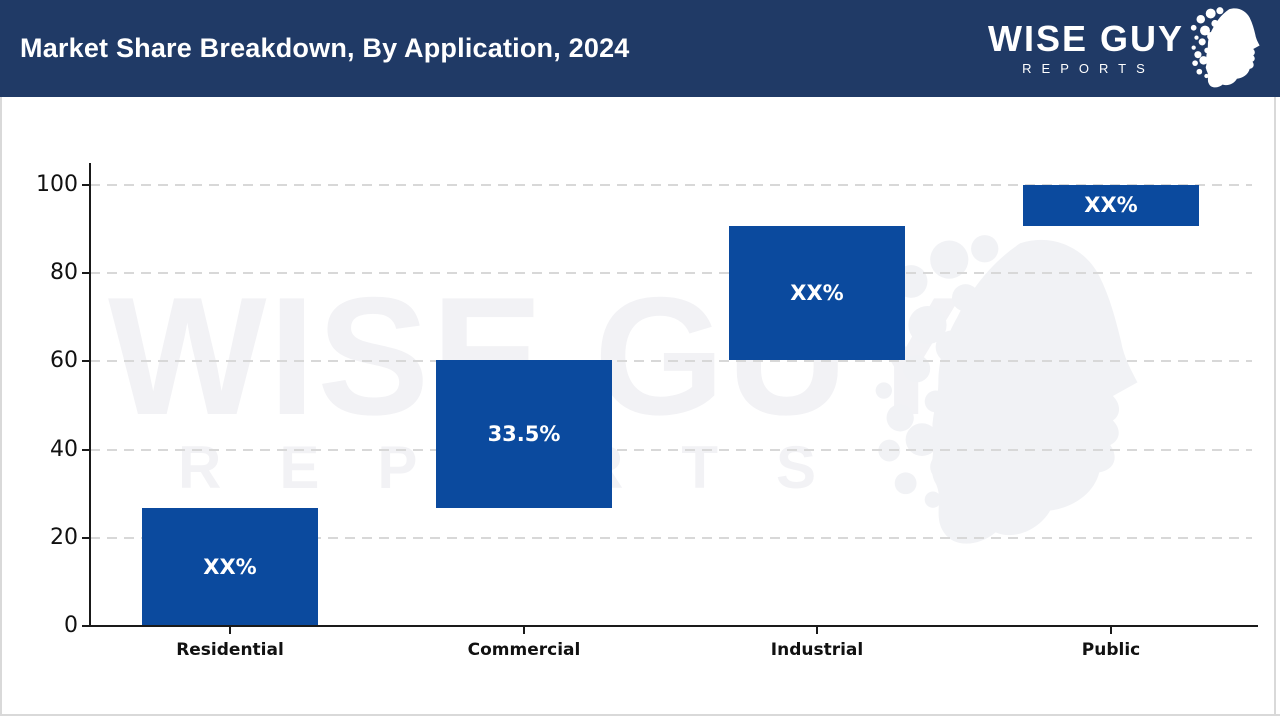  Describe the element at coordinates (71, 625) in the screenshot. I see `y-axis-tick-label: 0` at that location.